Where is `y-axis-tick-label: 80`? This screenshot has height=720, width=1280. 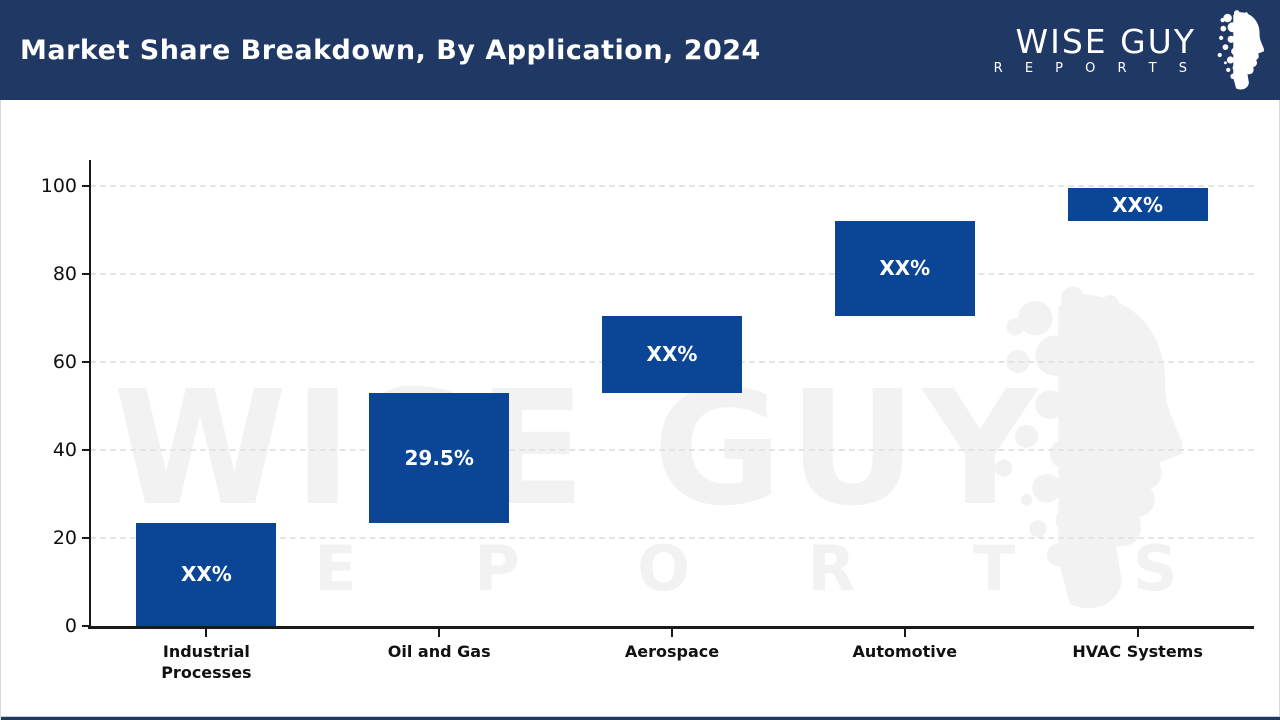
y-axis-tick-label: 80 is located at coordinates (64, 274).